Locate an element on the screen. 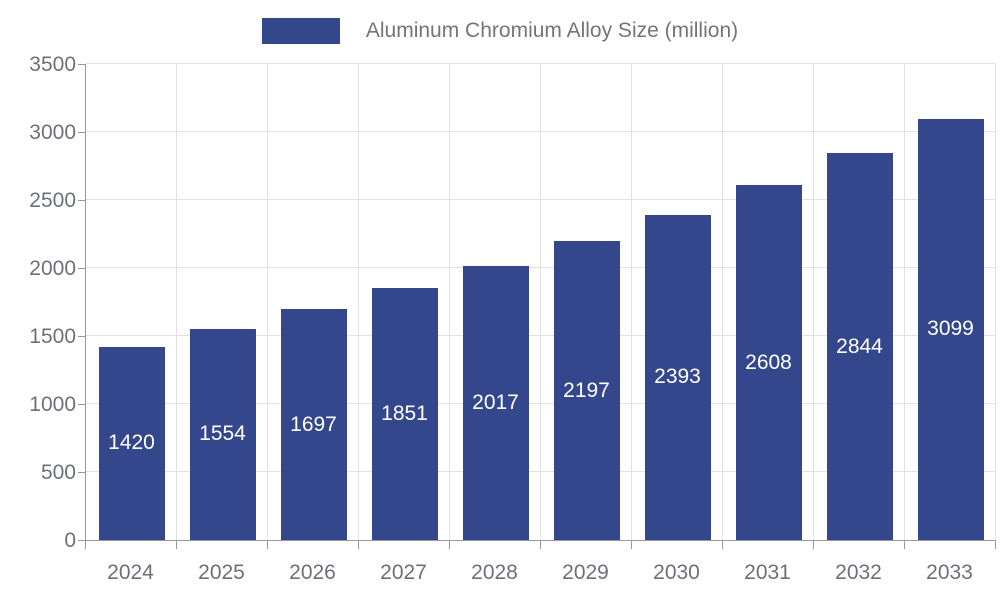 The width and height of the screenshot is (1000, 600). bar-2024: 1420 is located at coordinates (131, 443).